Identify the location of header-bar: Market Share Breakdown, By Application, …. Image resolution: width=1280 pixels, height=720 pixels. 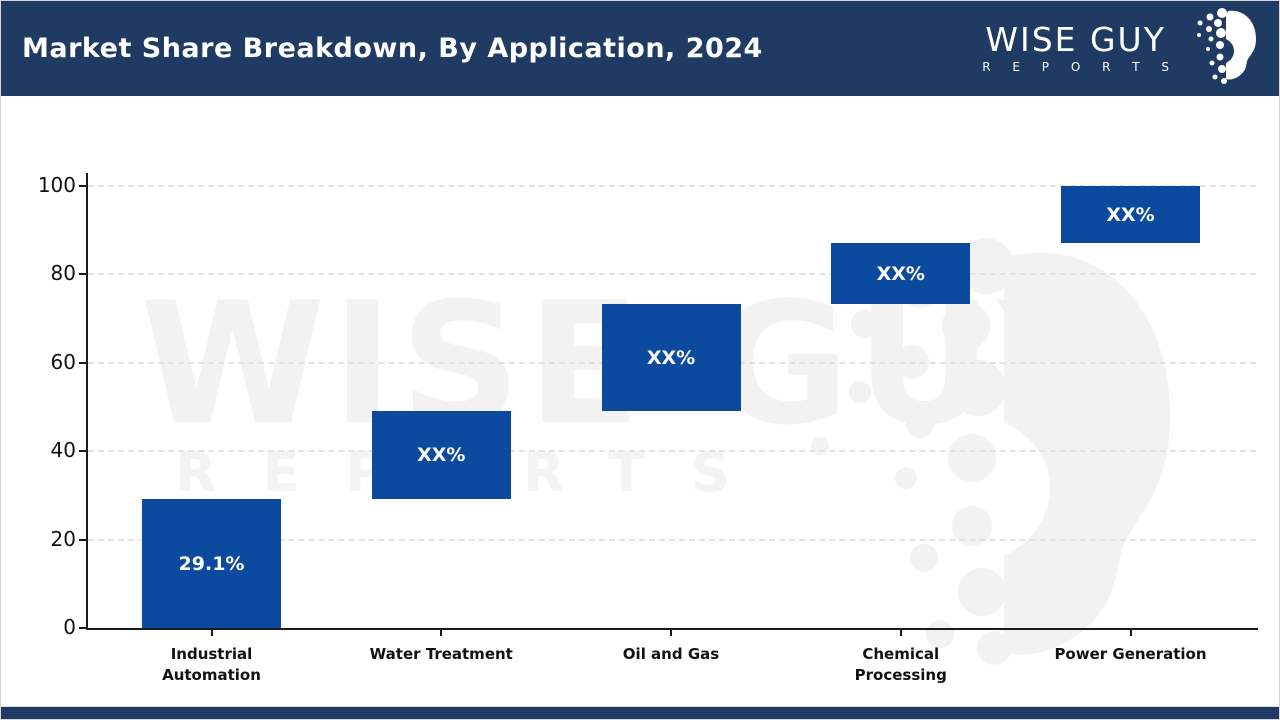
(640, 48).